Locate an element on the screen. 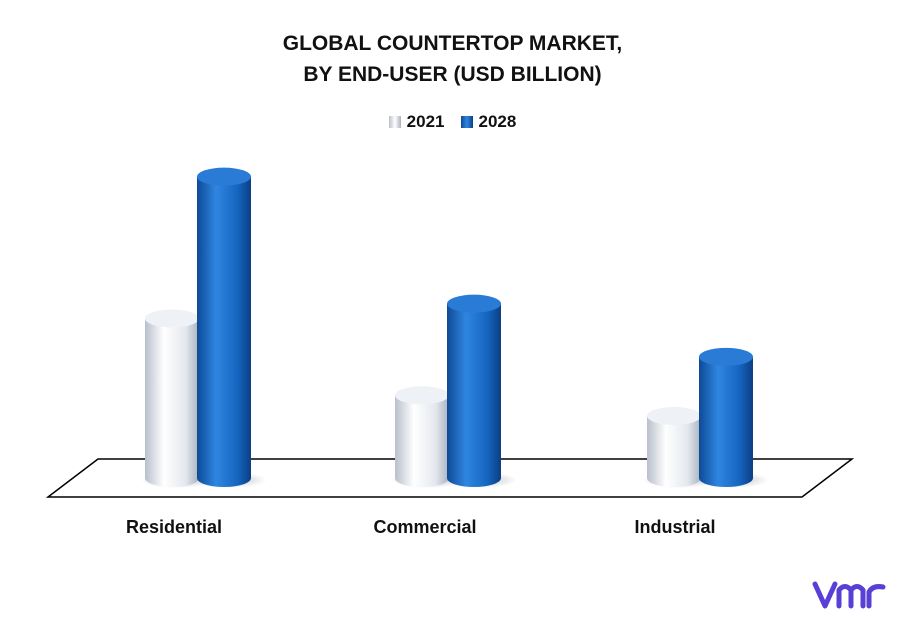  bar-industrial-2021 is located at coordinates (680, 447).